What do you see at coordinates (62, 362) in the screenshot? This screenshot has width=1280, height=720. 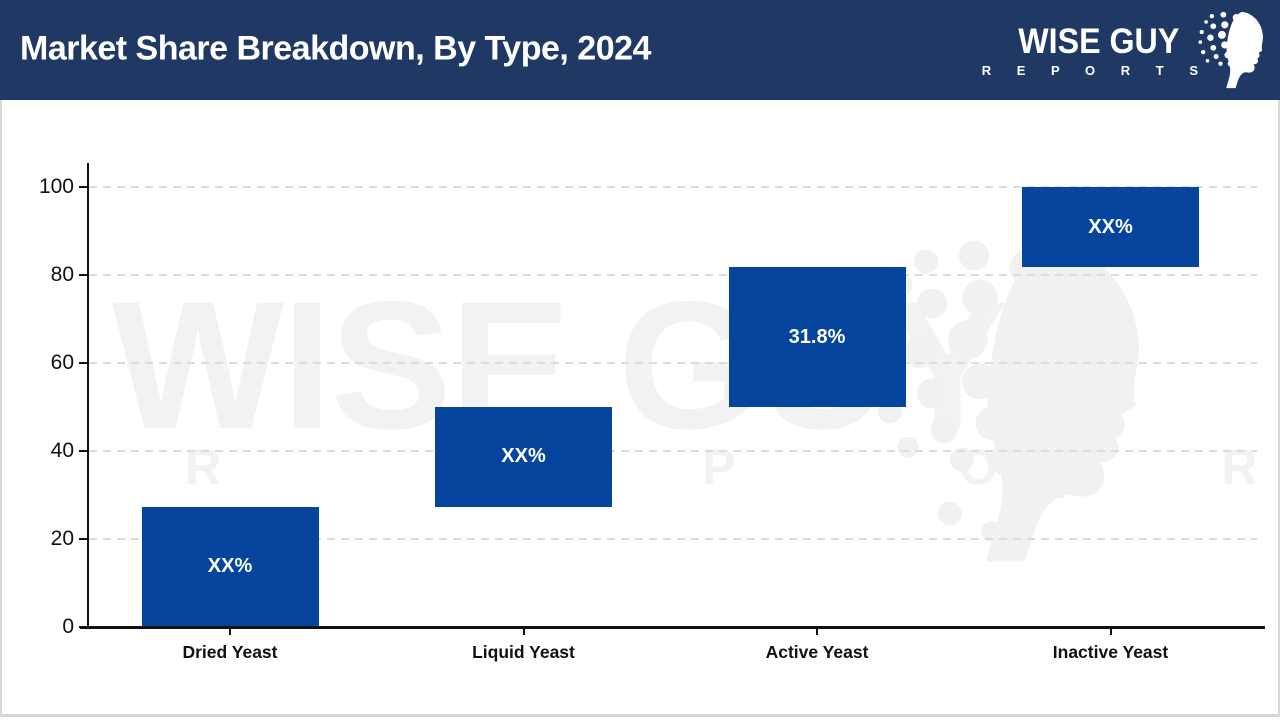 I see `y-tick-label: 60` at bounding box center [62, 362].